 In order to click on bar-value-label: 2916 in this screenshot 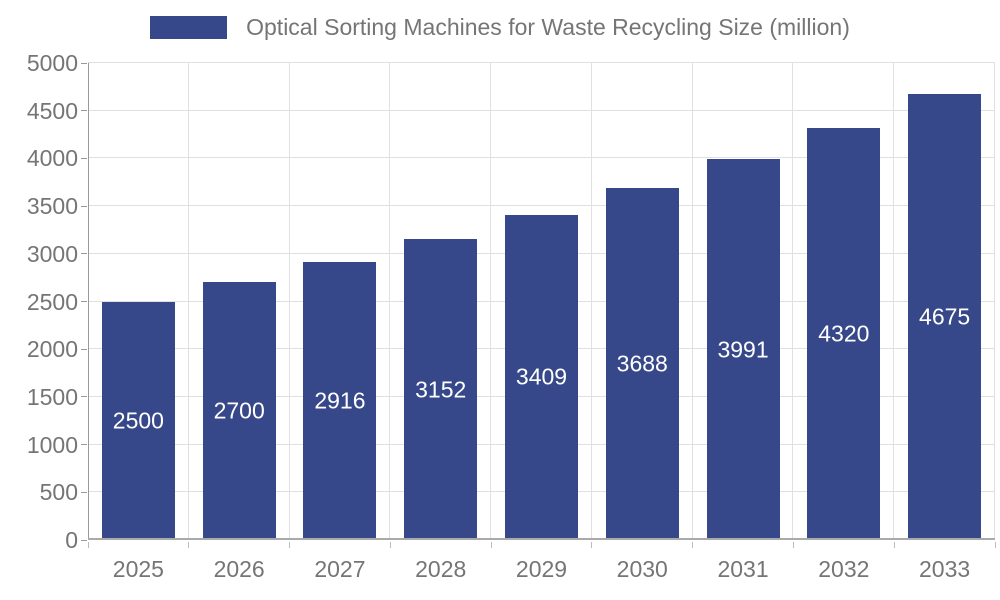, I will do `click(340, 400)`.